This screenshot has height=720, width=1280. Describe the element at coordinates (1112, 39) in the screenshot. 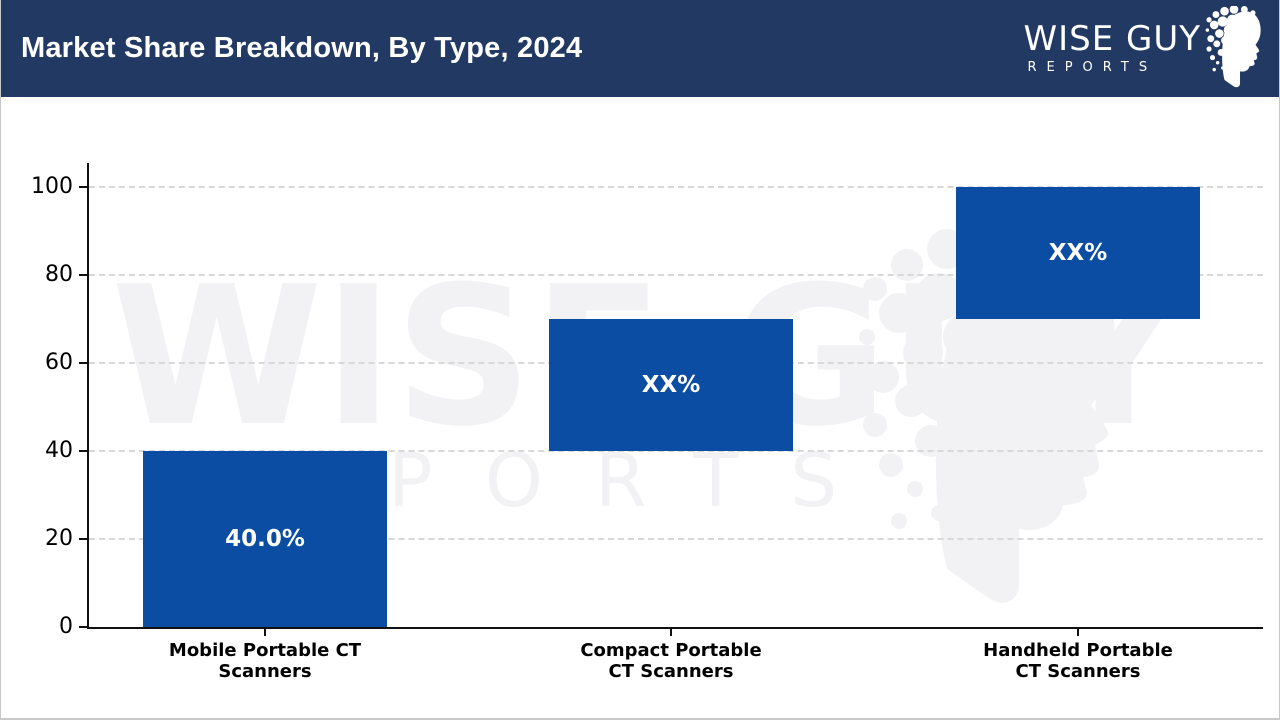

I see `brand-name: WISE GUY` at that location.